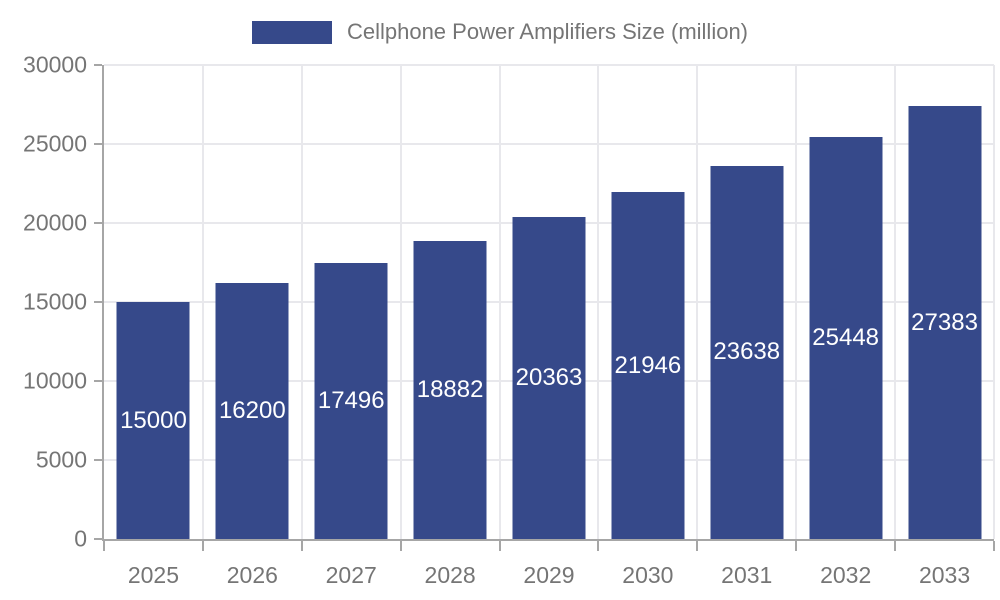  I want to click on bar-value-label: 25448, so click(846, 337).